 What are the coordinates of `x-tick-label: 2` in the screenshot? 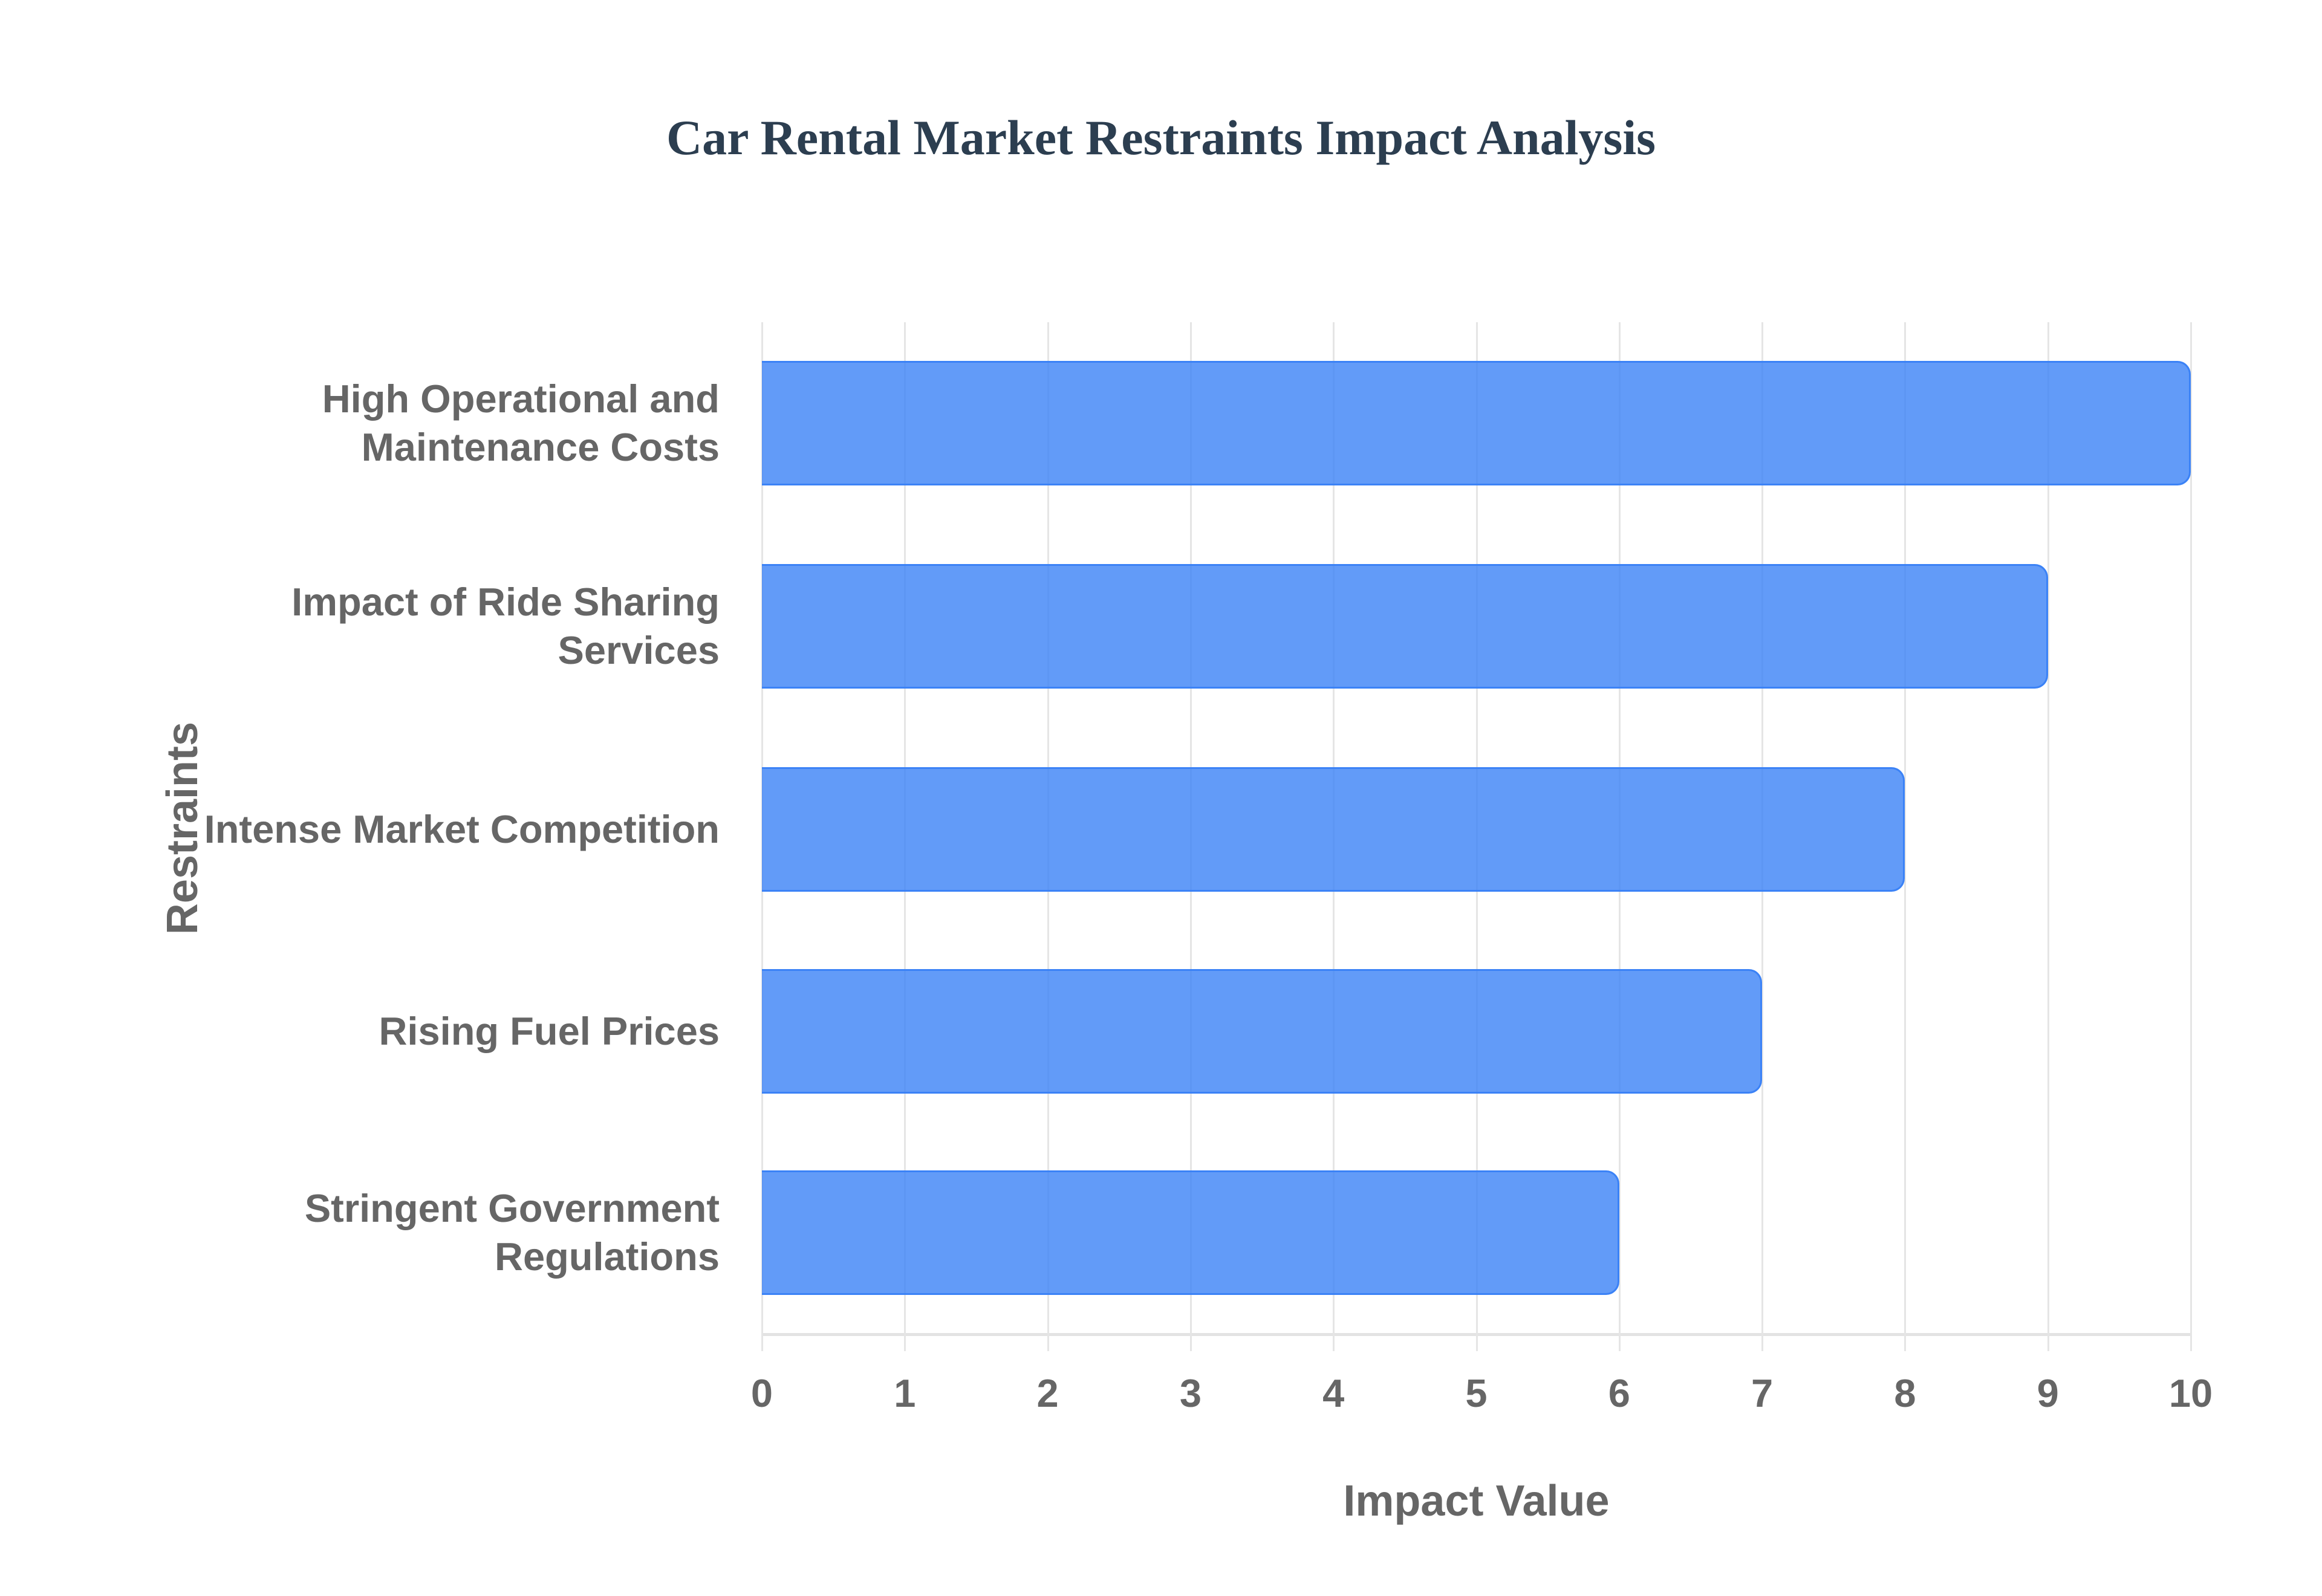 It's located at (1047, 1393).